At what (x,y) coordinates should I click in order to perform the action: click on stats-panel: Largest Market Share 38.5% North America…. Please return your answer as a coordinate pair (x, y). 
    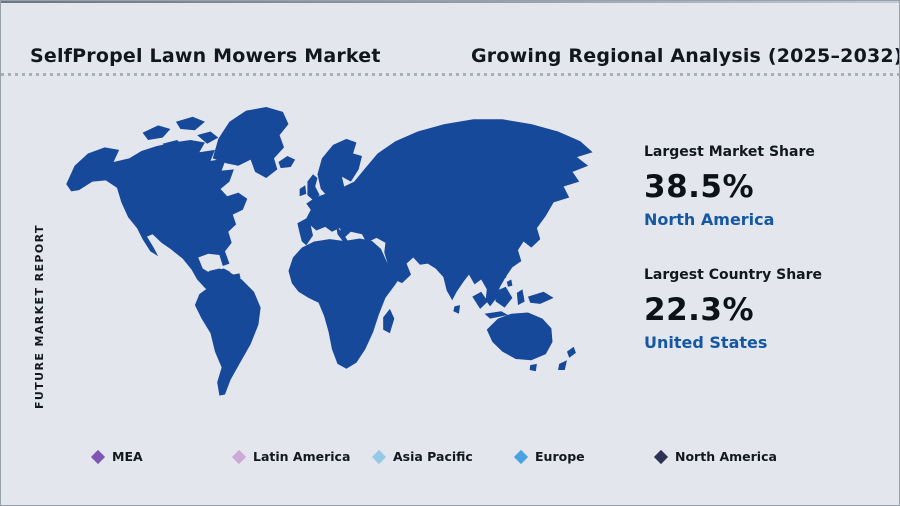
    Looking at the image, I should click on (769, 267).